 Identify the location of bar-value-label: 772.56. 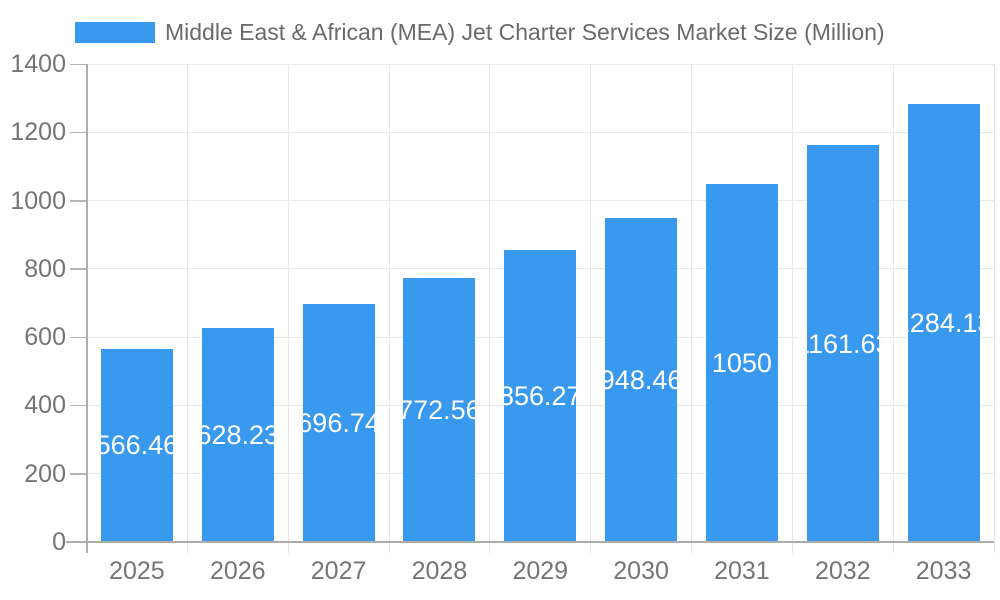
(439, 410).